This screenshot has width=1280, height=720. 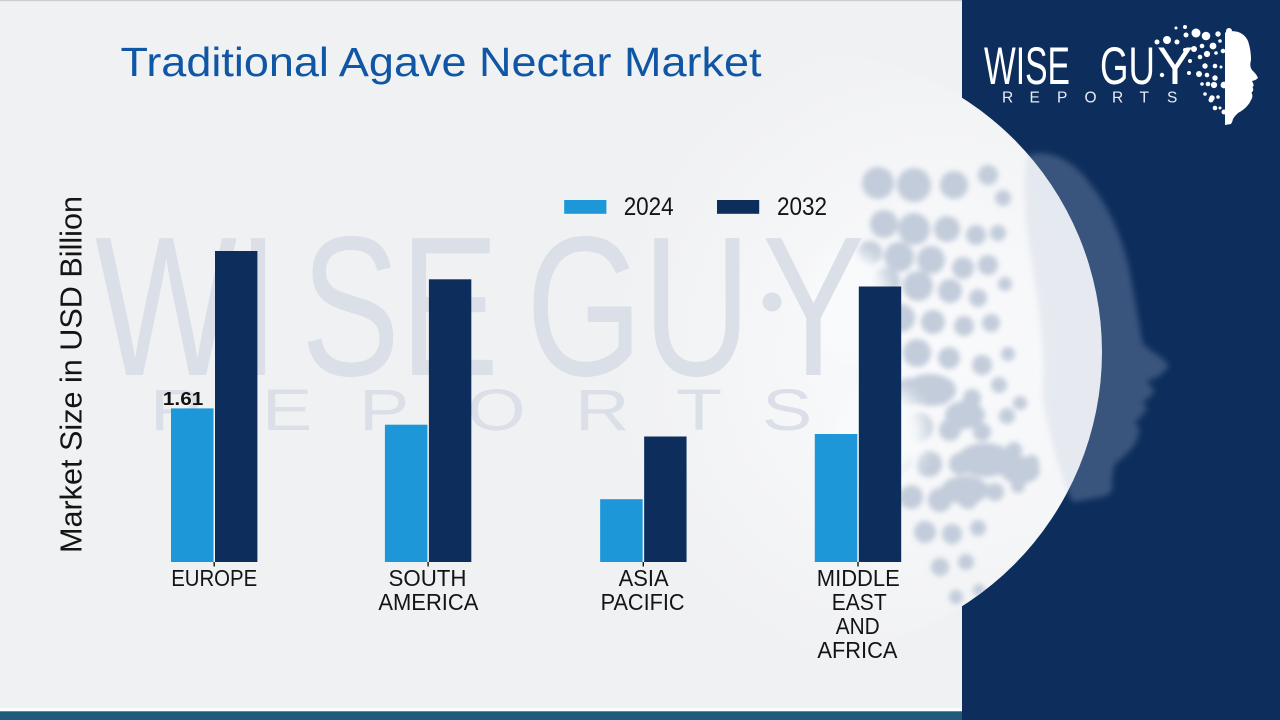 What do you see at coordinates (71, 374) in the screenshot?
I see `svg-text: Market Size in USD Billion` at bounding box center [71, 374].